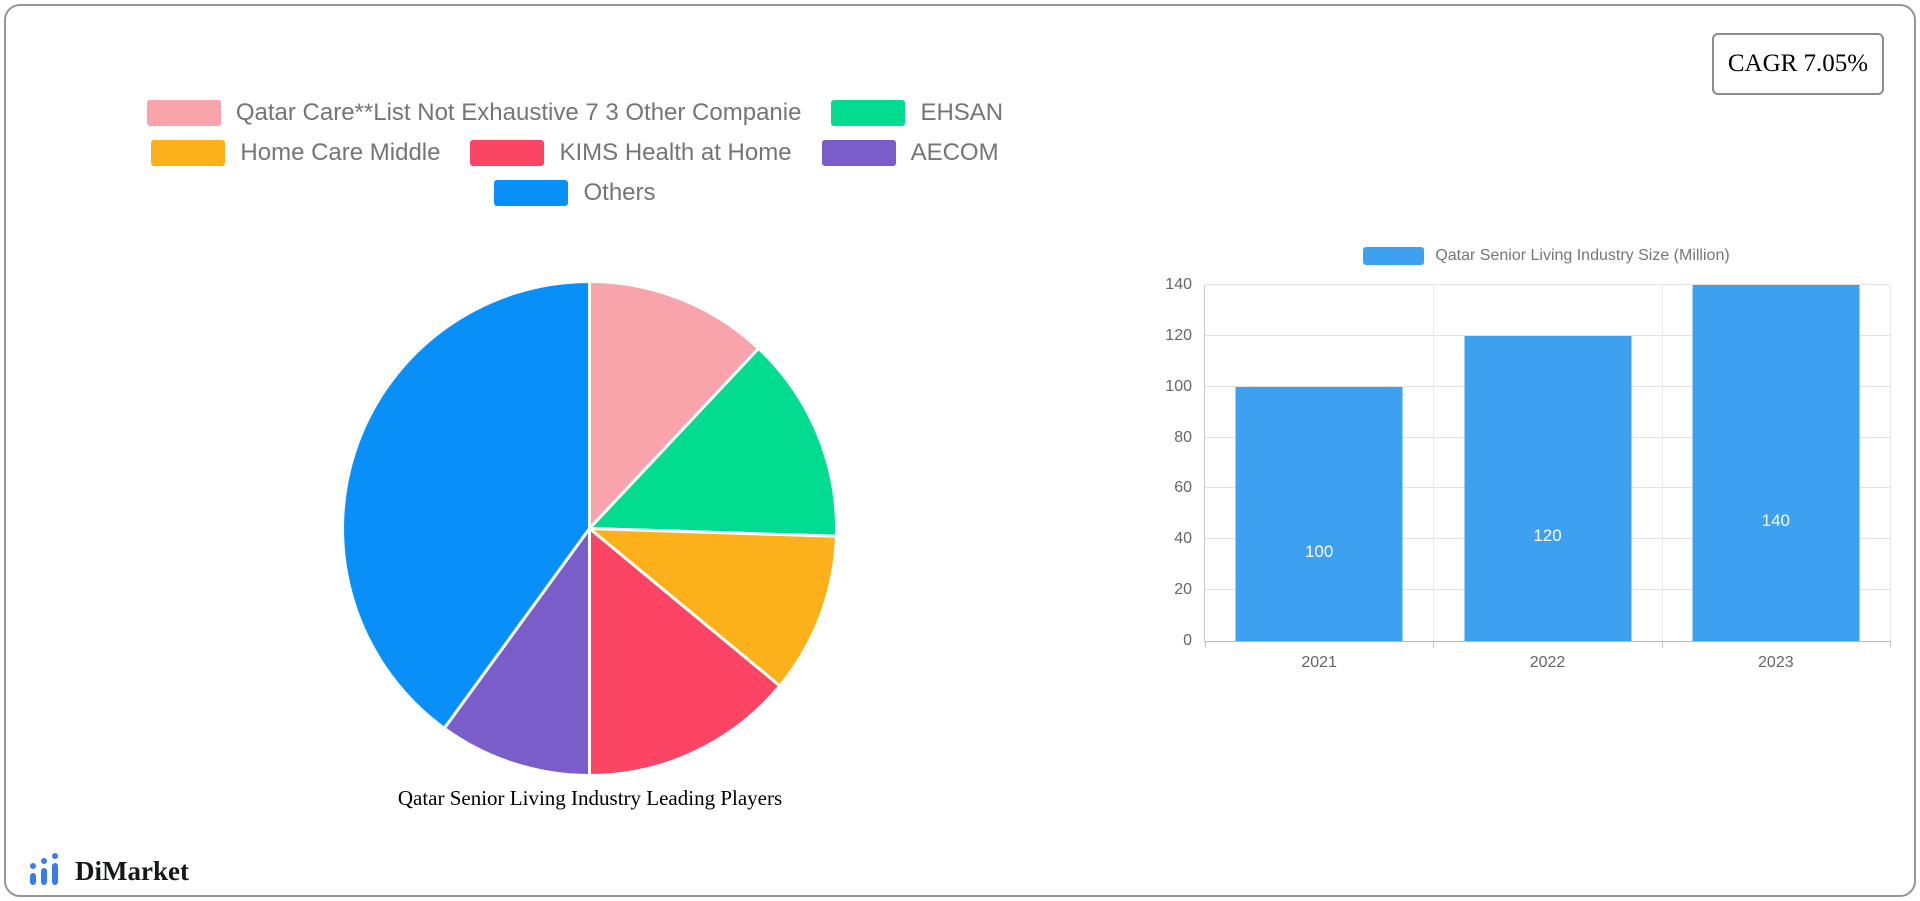 The width and height of the screenshot is (1920, 901). What do you see at coordinates (1178, 386) in the screenshot?
I see `y-tick-label: 100` at bounding box center [1178, 386].